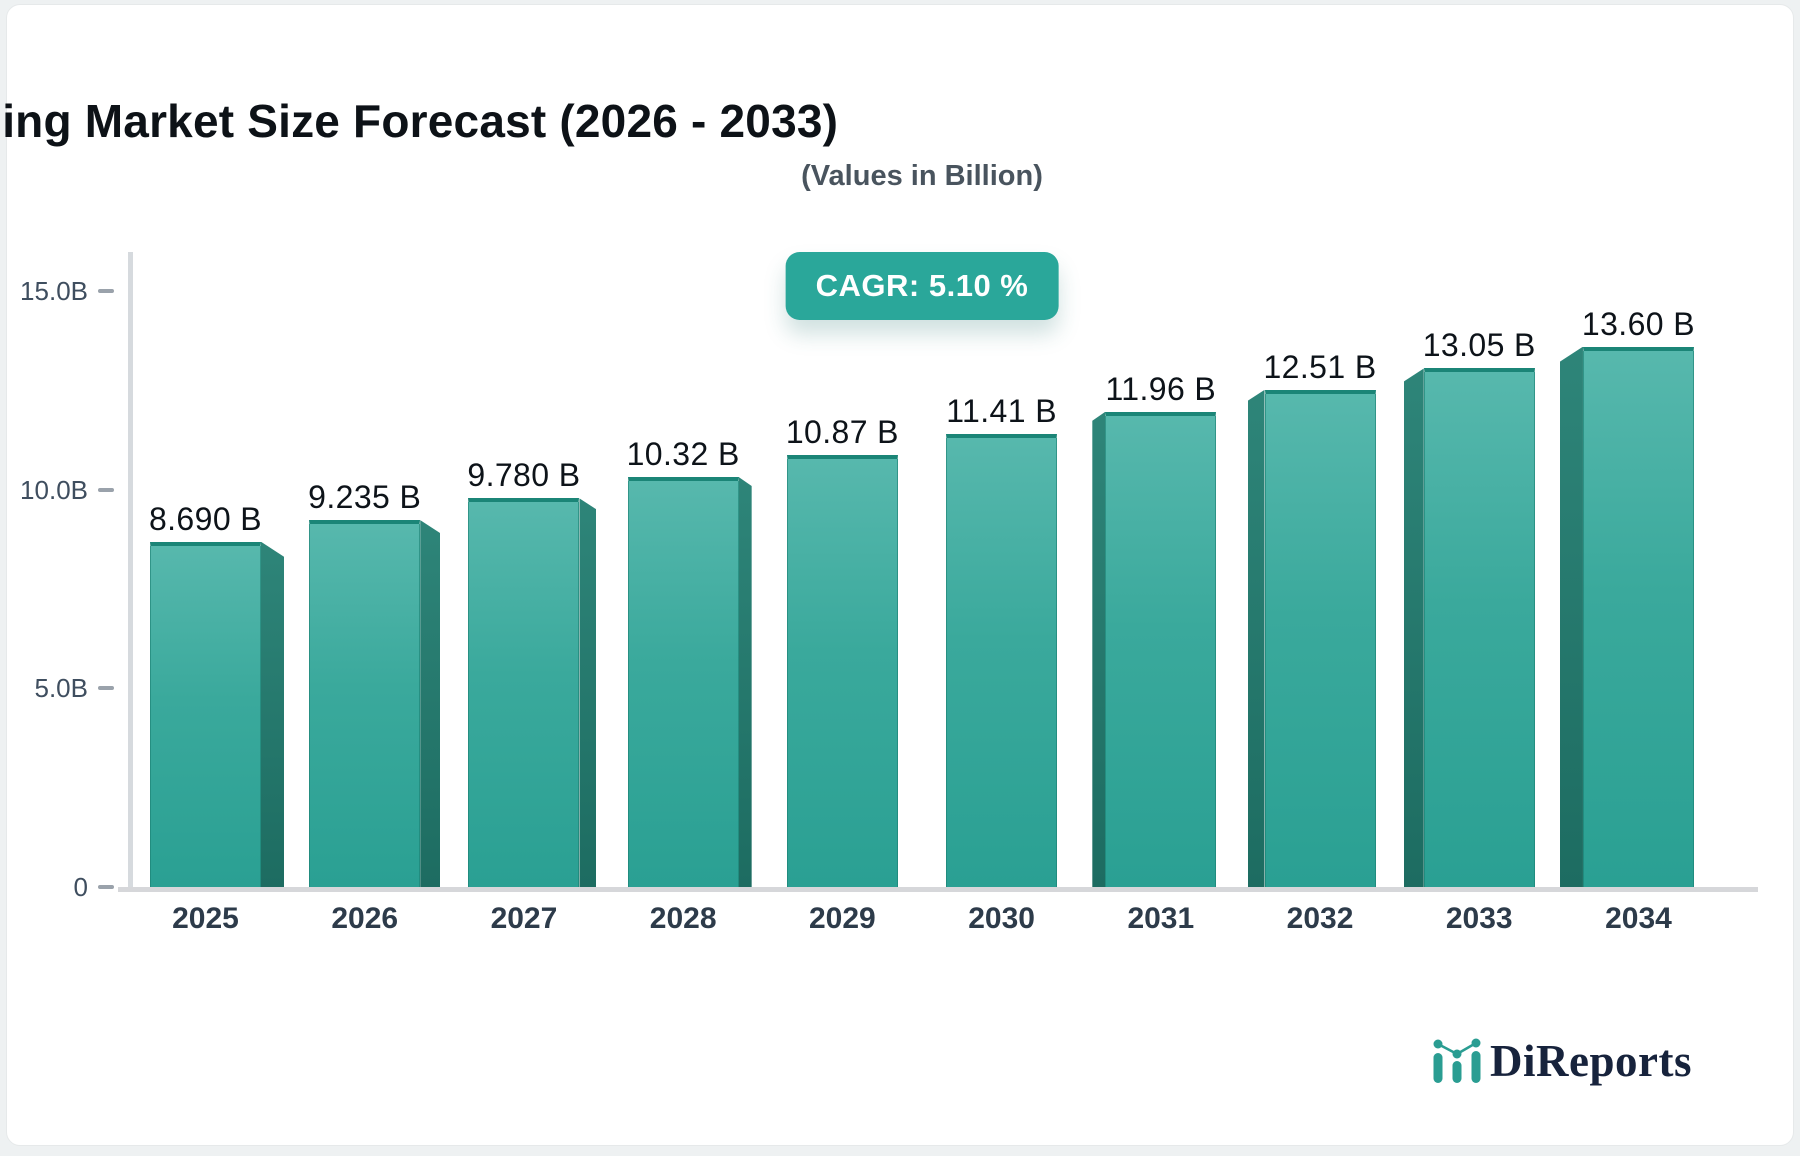  I want to click on x-axis-label-2029: 2029, so click(842, 918).